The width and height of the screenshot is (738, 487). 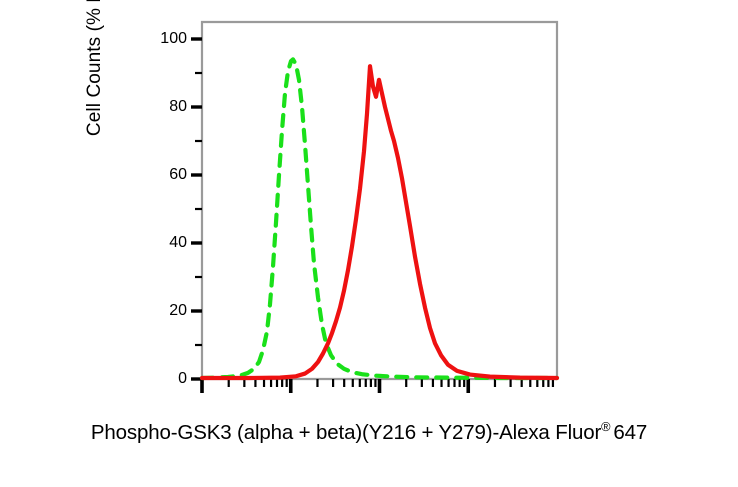 I want to click on x-axis-ticks, so click(x=377, y=386).